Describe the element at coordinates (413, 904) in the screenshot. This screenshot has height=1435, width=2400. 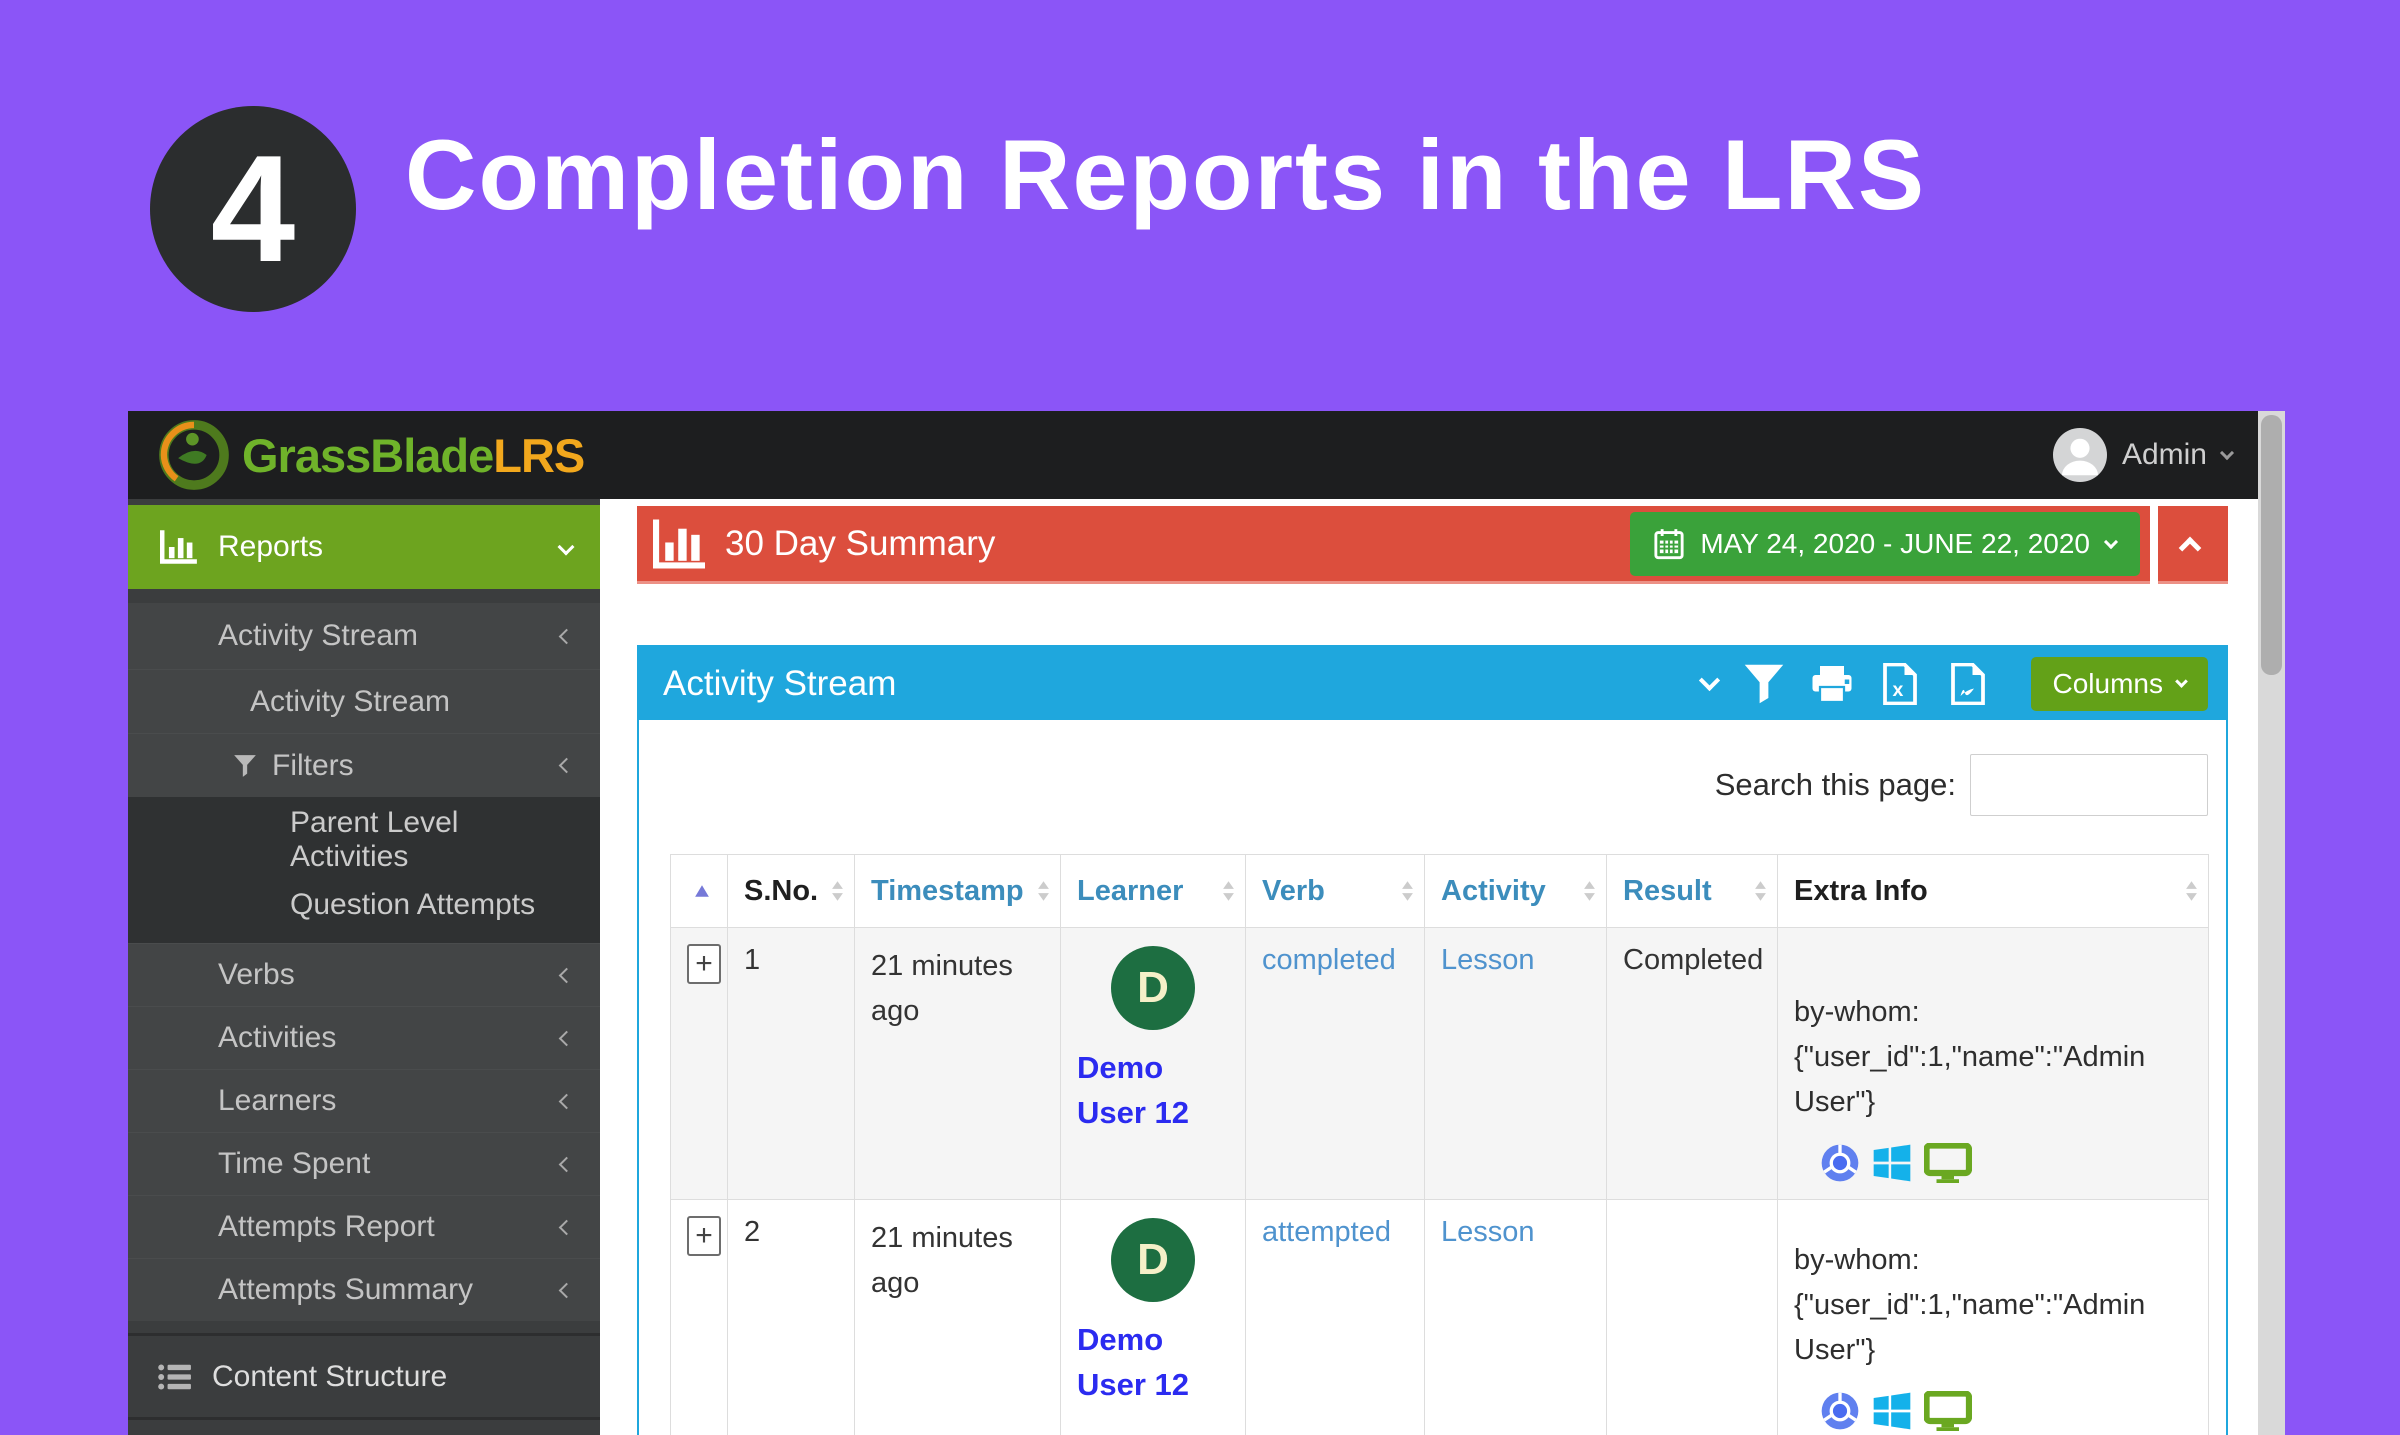
I see `sidebar-item-label: Question Attempts` at that location.